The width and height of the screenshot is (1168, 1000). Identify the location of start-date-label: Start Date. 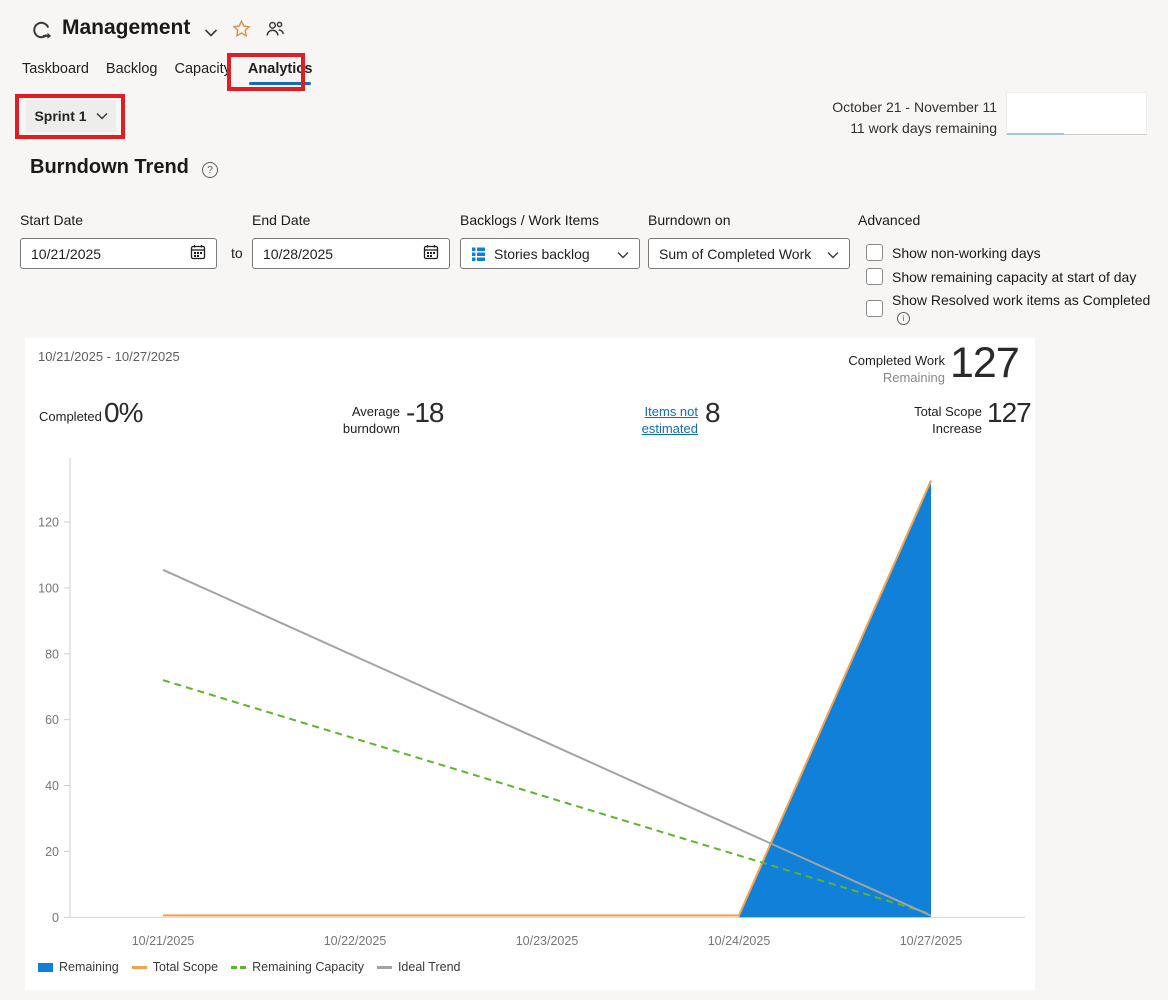
(52, 220).